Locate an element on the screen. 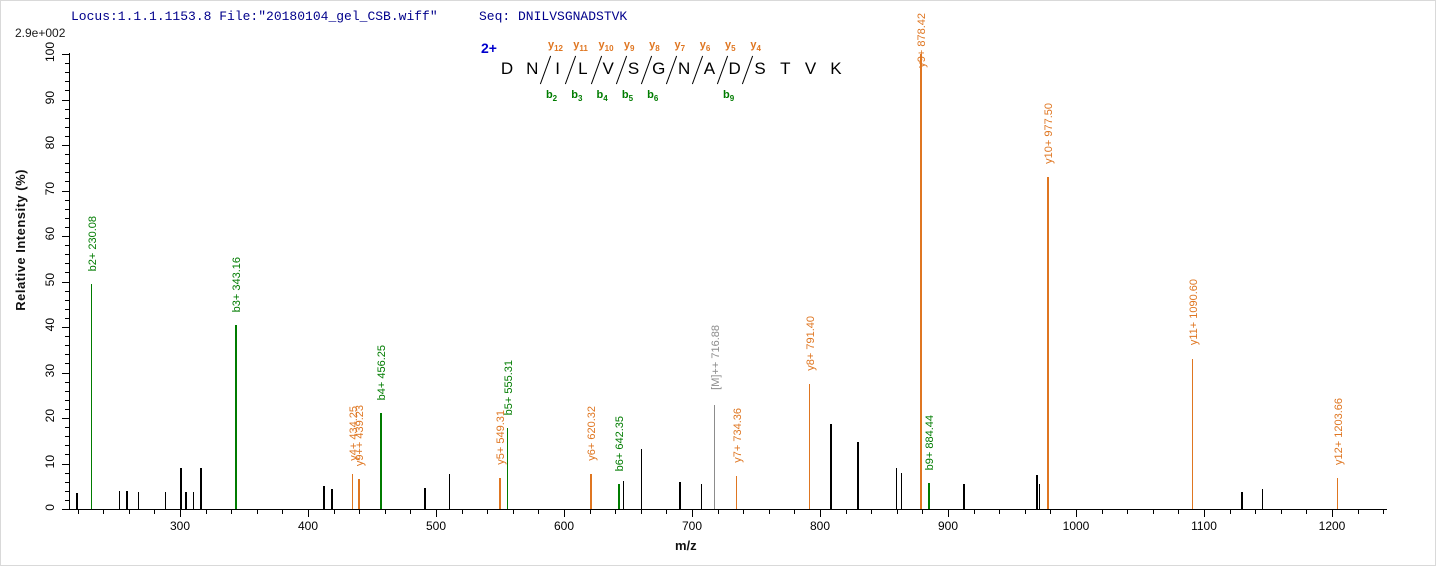 The width and height of the screenshot is (1436, 566). peptide-residue: D is located at coordinates (507, 68).